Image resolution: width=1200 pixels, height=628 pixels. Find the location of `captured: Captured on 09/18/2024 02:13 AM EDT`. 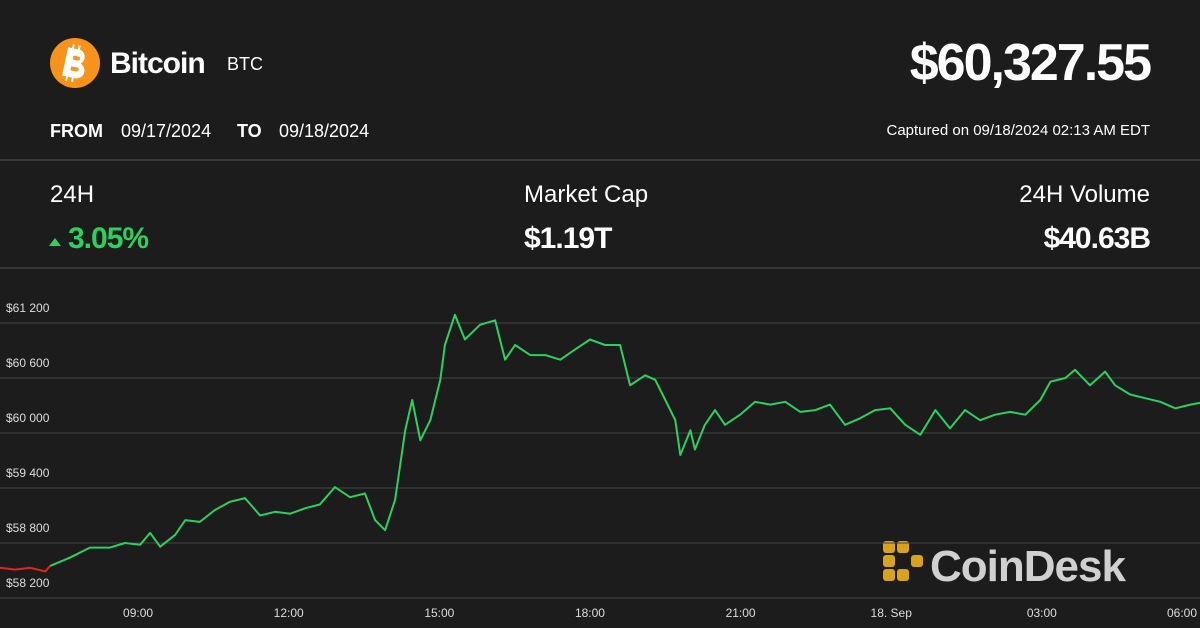

captured: Captured on 09/18/2024 02:13 AM EDT is located at coordinates (1018, 130).